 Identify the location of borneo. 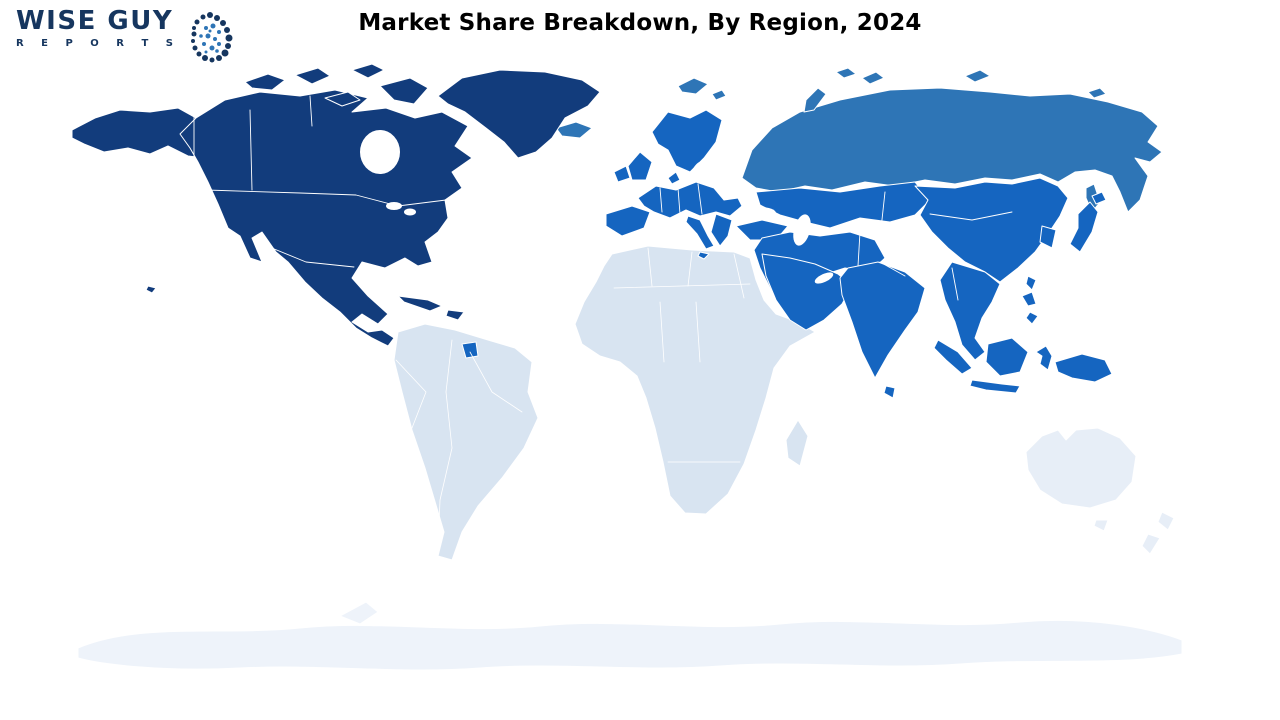
(1007, 357).